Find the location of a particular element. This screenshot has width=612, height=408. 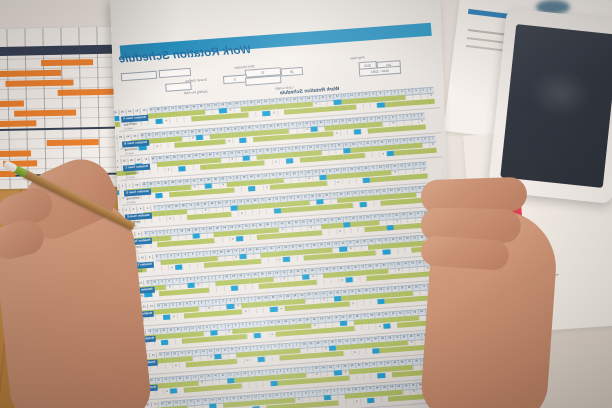

day-number-cell: 11 is located at coordinates (358, 94).